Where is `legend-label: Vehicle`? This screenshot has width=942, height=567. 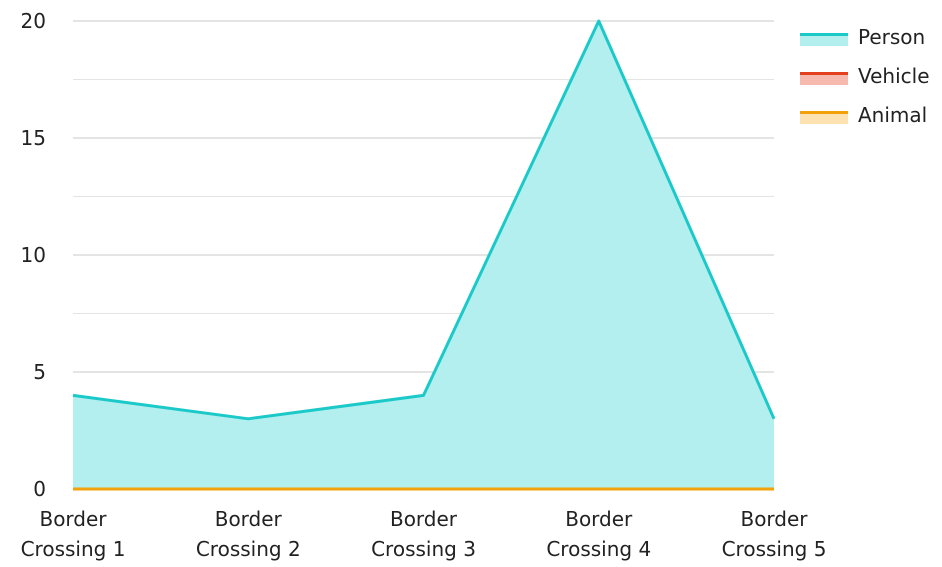 legend-label: Vehicle is located at coordinates (894, 76).